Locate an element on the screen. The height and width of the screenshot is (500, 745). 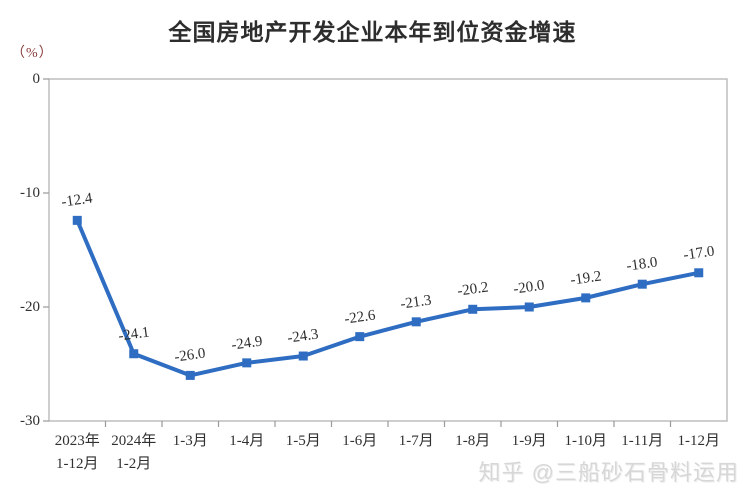
x-tick-label-line: 2023年 is located at coordinates (77, 441).